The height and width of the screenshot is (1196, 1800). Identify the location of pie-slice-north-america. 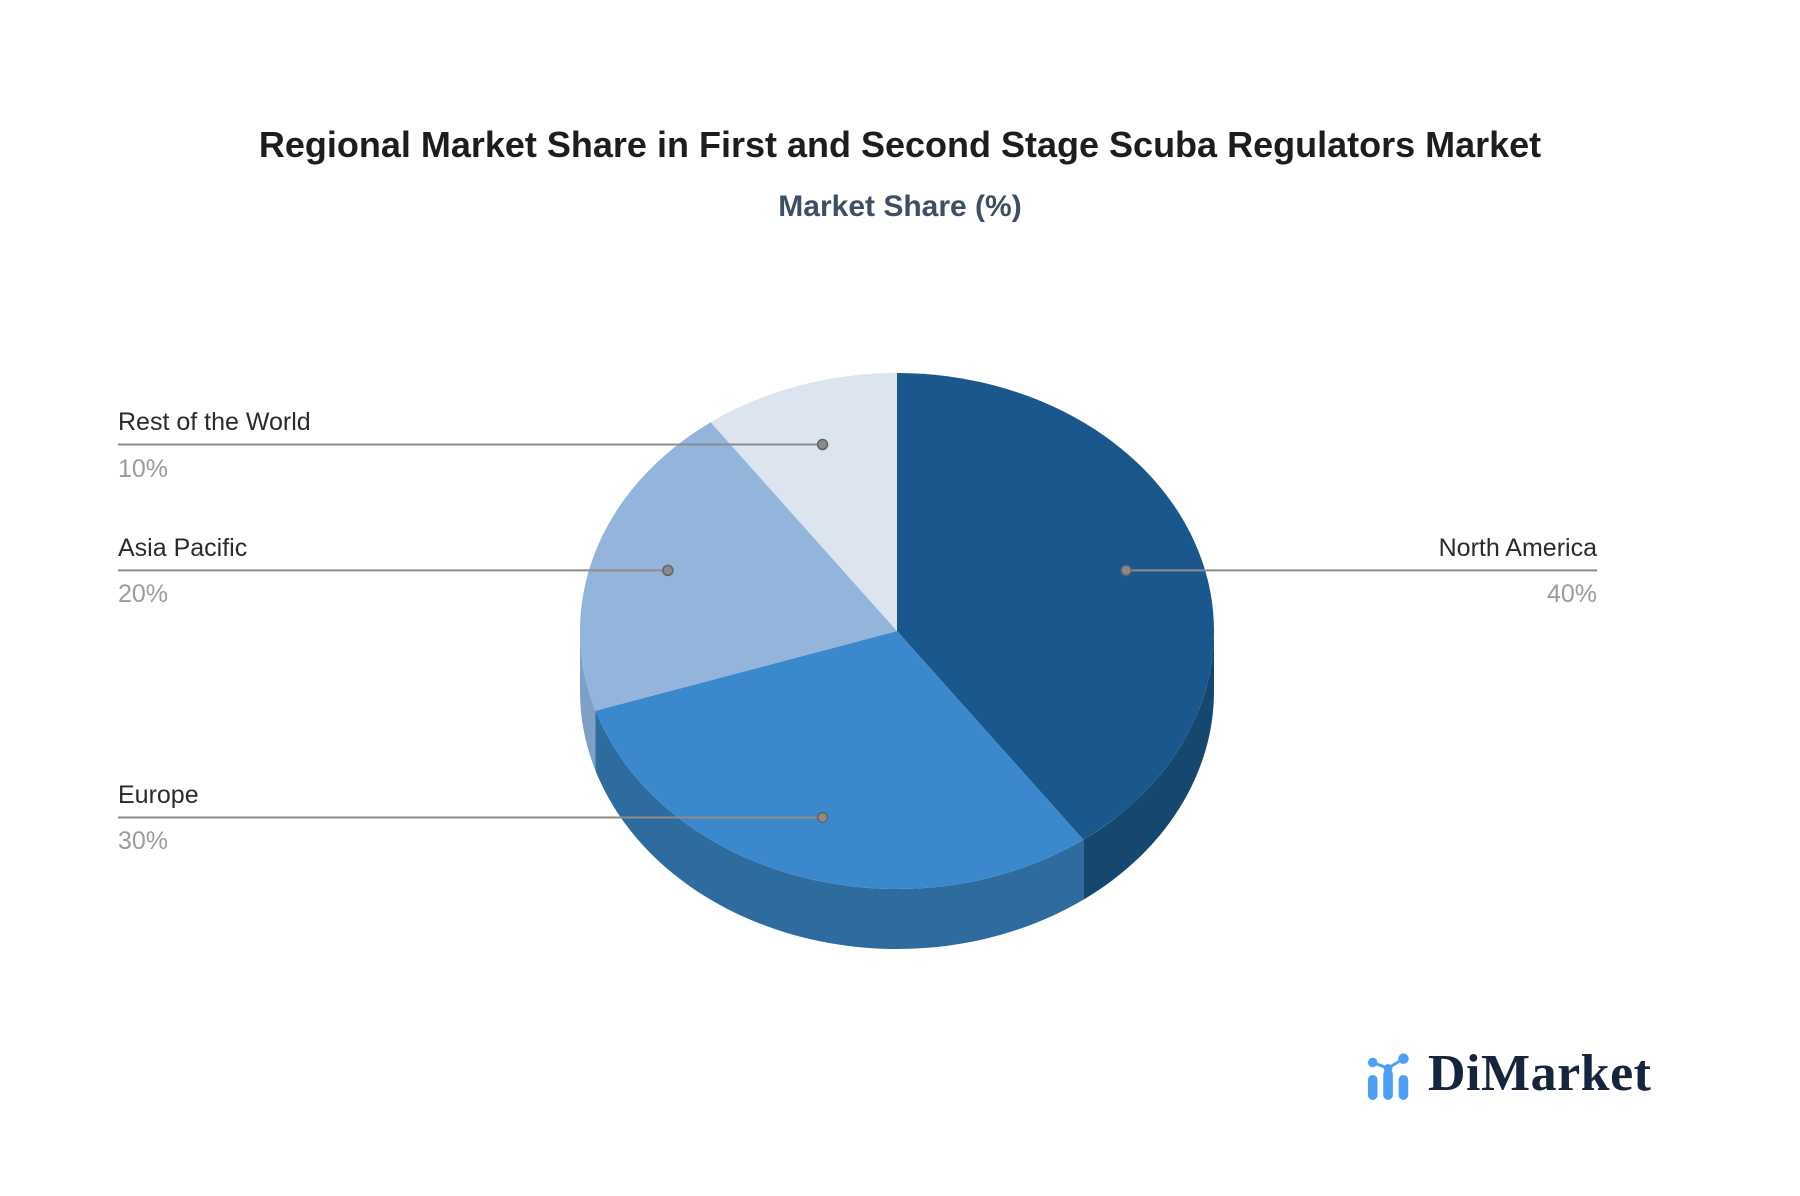
(1056, 606).